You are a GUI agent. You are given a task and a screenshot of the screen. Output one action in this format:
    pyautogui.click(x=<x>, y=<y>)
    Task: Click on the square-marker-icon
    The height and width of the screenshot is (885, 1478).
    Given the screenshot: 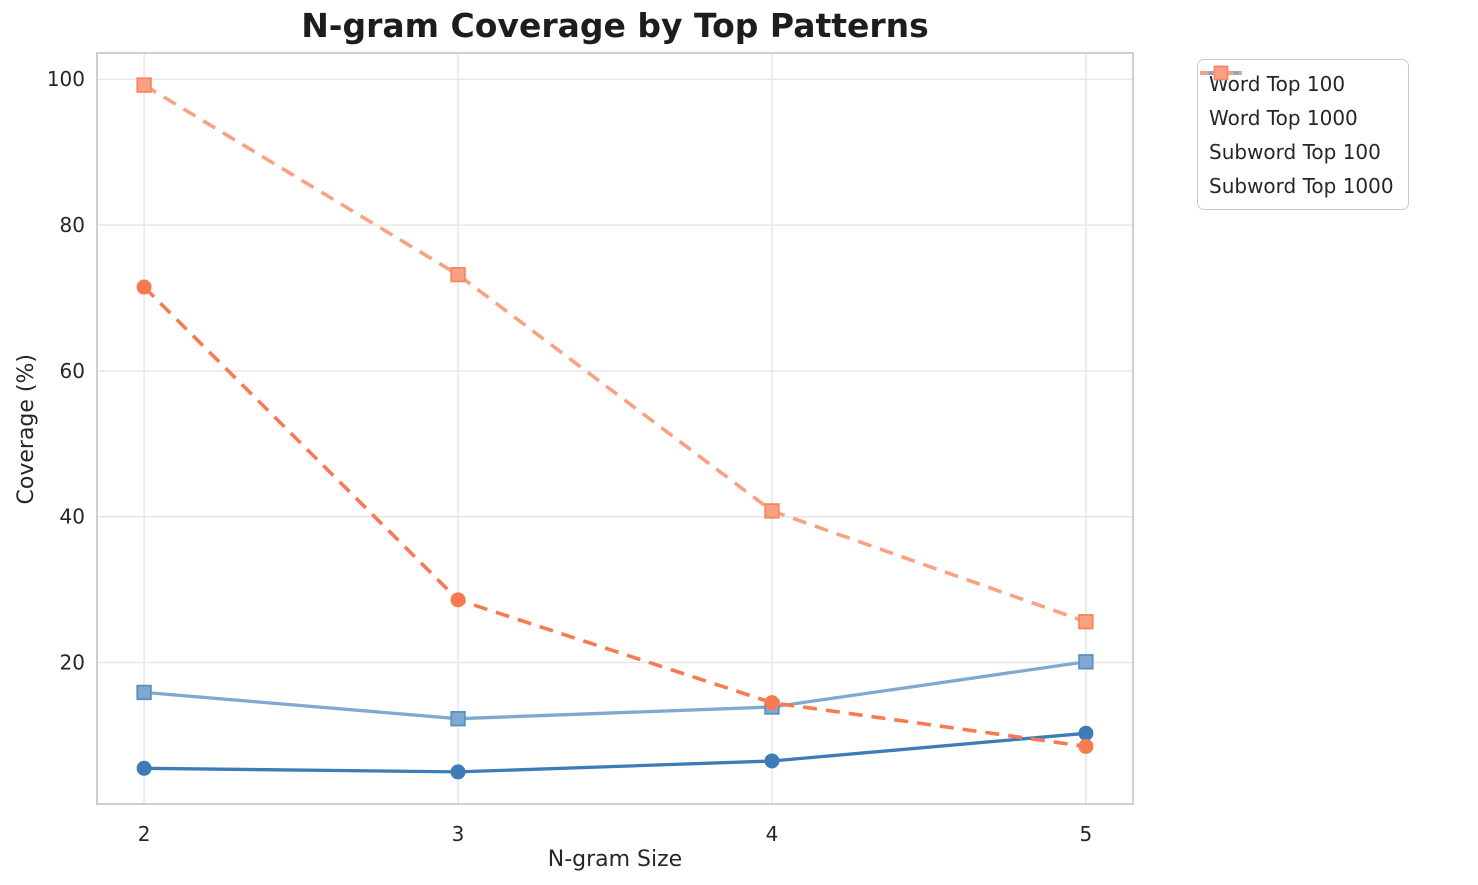 What is the action you would take?
    pyautogui.click(x=1221, y=73)
    